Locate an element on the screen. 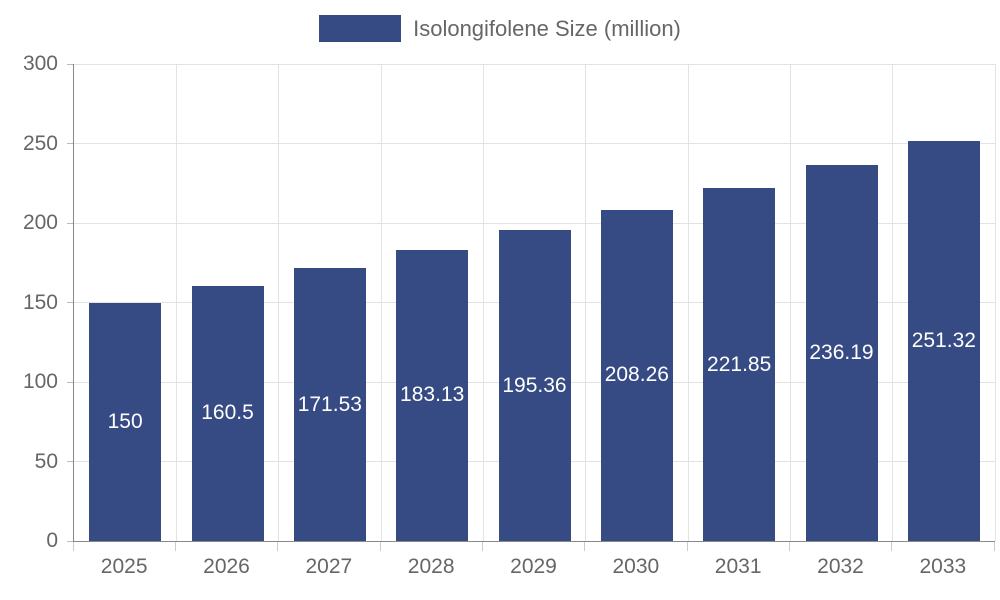 The width and height of the screenshot is (1000, 600). bar: 183.13 is located at coordinates (432, 395).